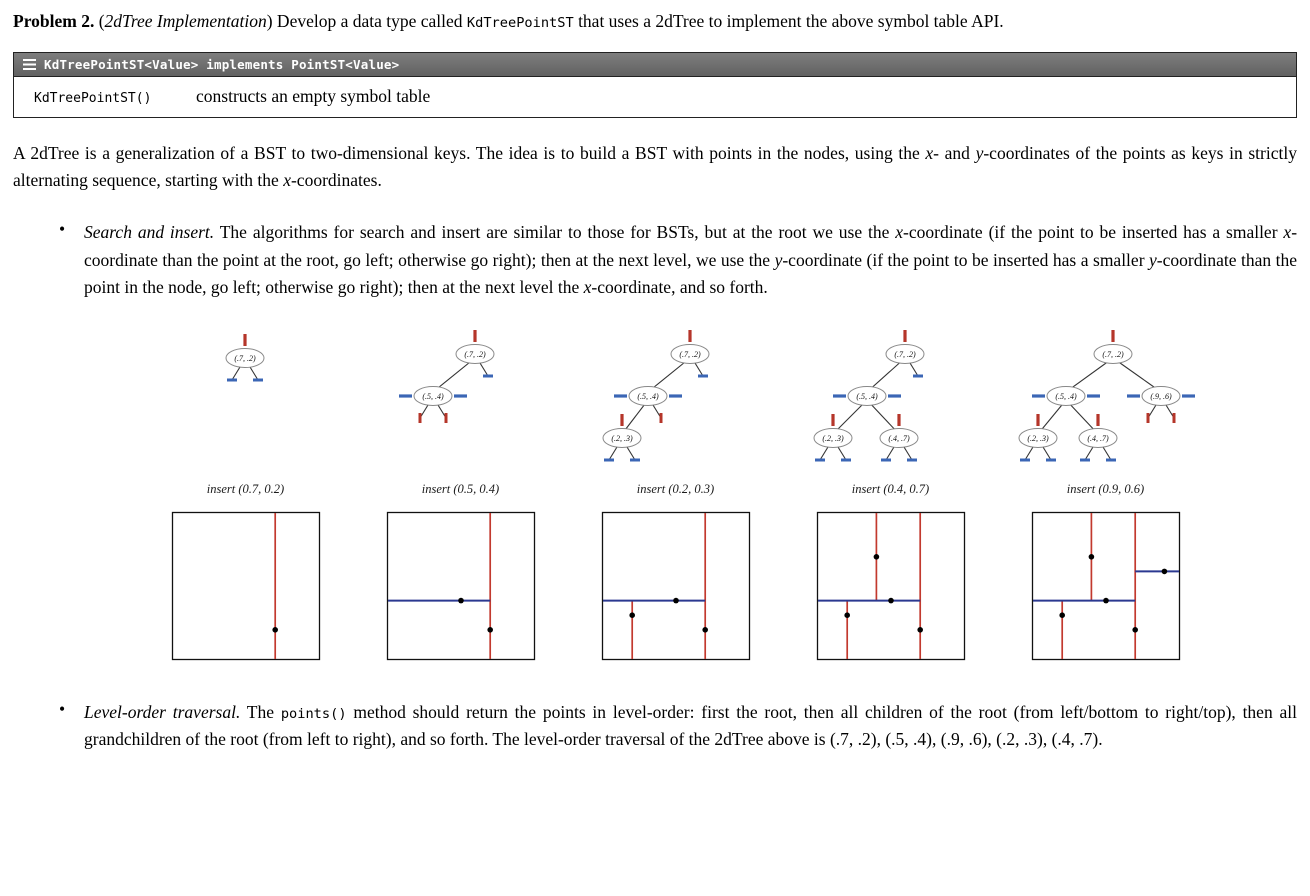  What do you see at coordinates (313, 713) in the screenshot?
I see `text-segment: points()` at bounding box center [313, 713].